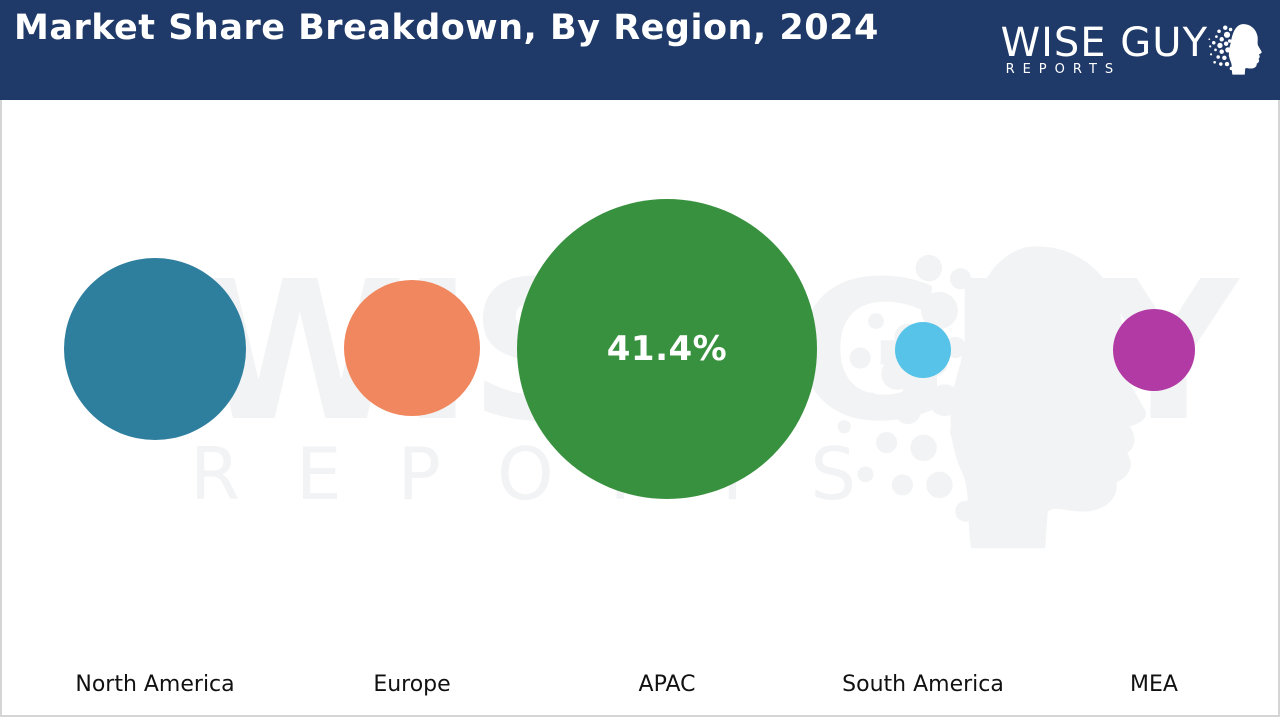 This screenshot has height=720, width=1280. Describe the element at coordinates (923, 350) in the screenshot. I see `bubble-south-america` at that location.